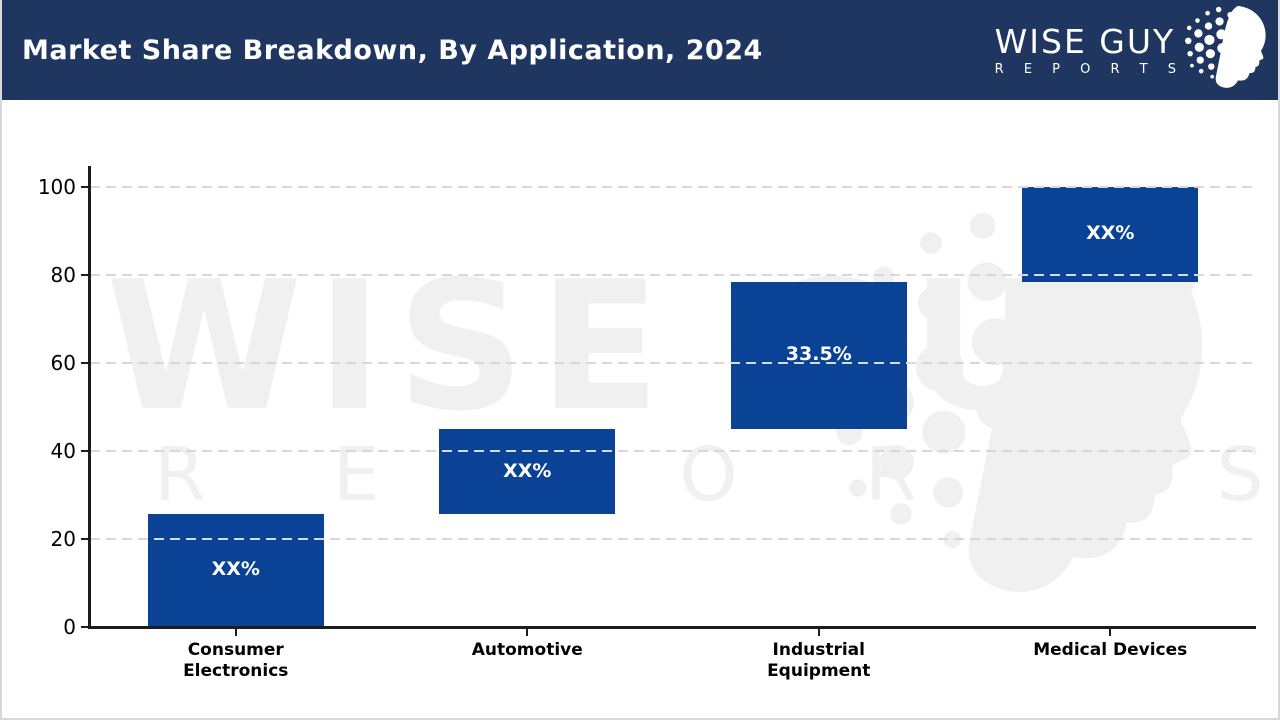  What do you see at coordinates (63, 538) in the screenshot?
I see `y-tick-label: 20` at bounding box center [63, 538].